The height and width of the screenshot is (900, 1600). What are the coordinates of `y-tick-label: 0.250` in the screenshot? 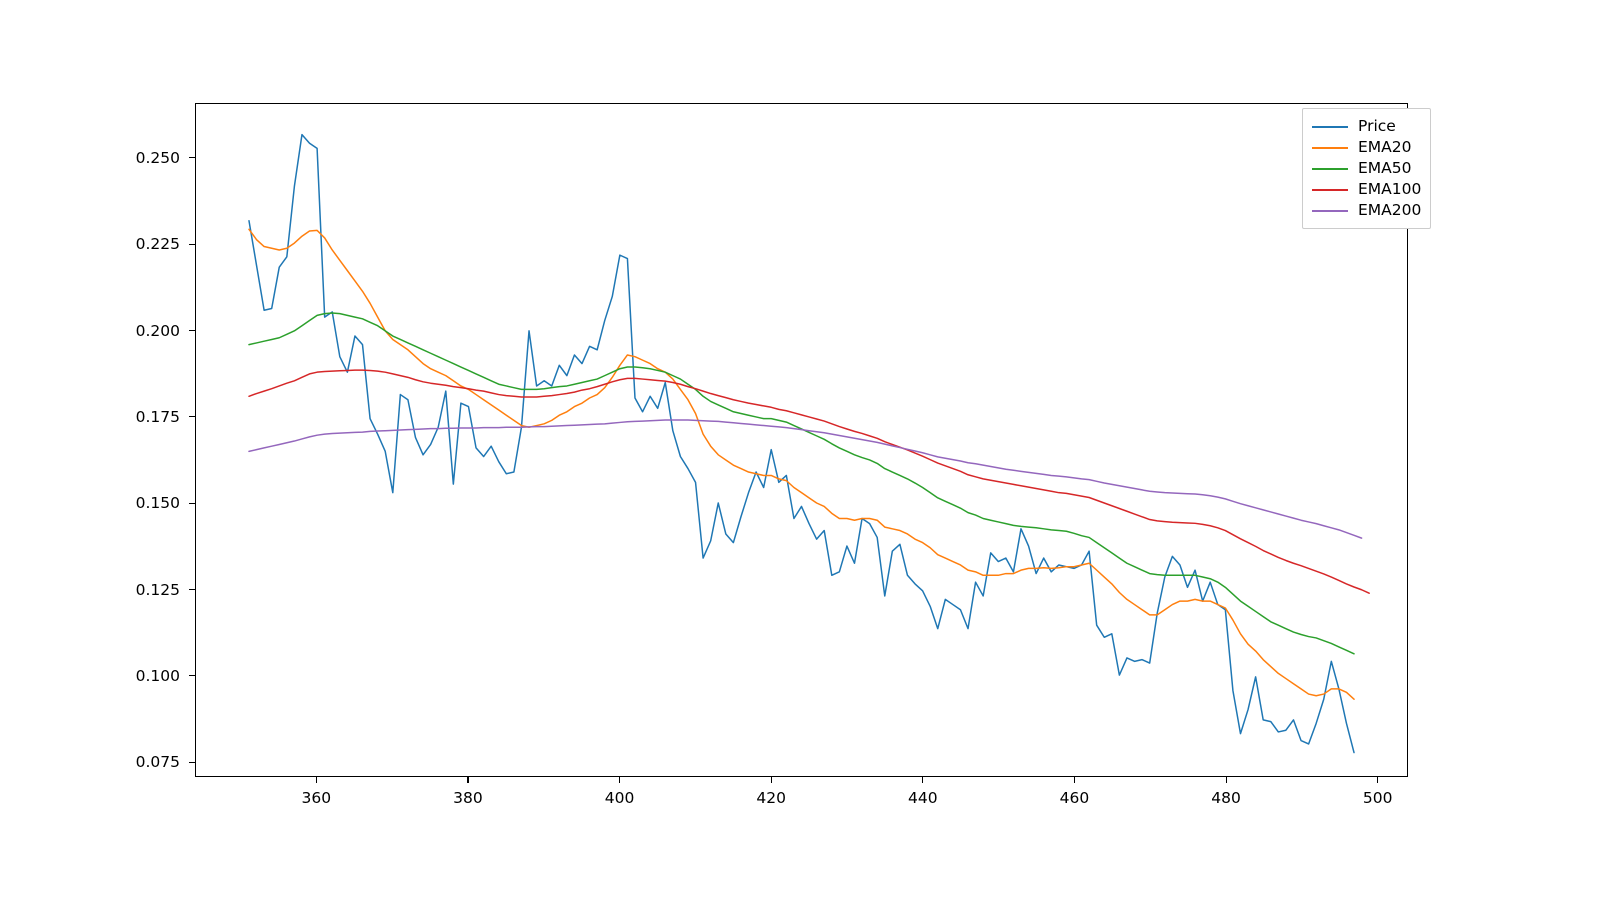 It's located at (157, 157).